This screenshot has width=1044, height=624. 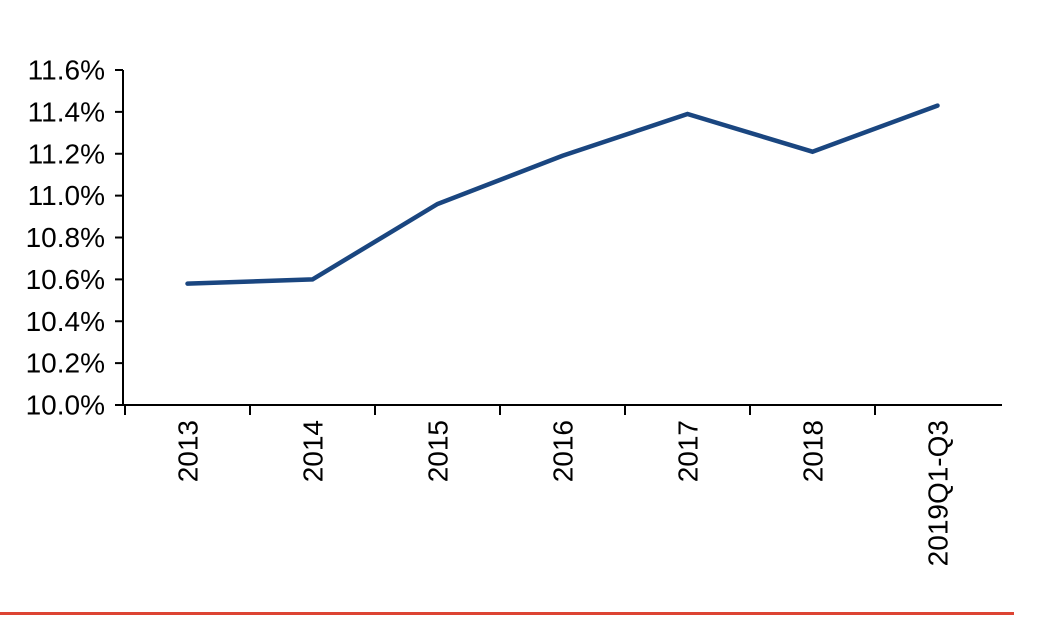 What do you see at coordinates (938, 493) in the screenshot?
I see `x-axis-tick-label: 2019Q1-Q3` at bounding box center [938, 493].